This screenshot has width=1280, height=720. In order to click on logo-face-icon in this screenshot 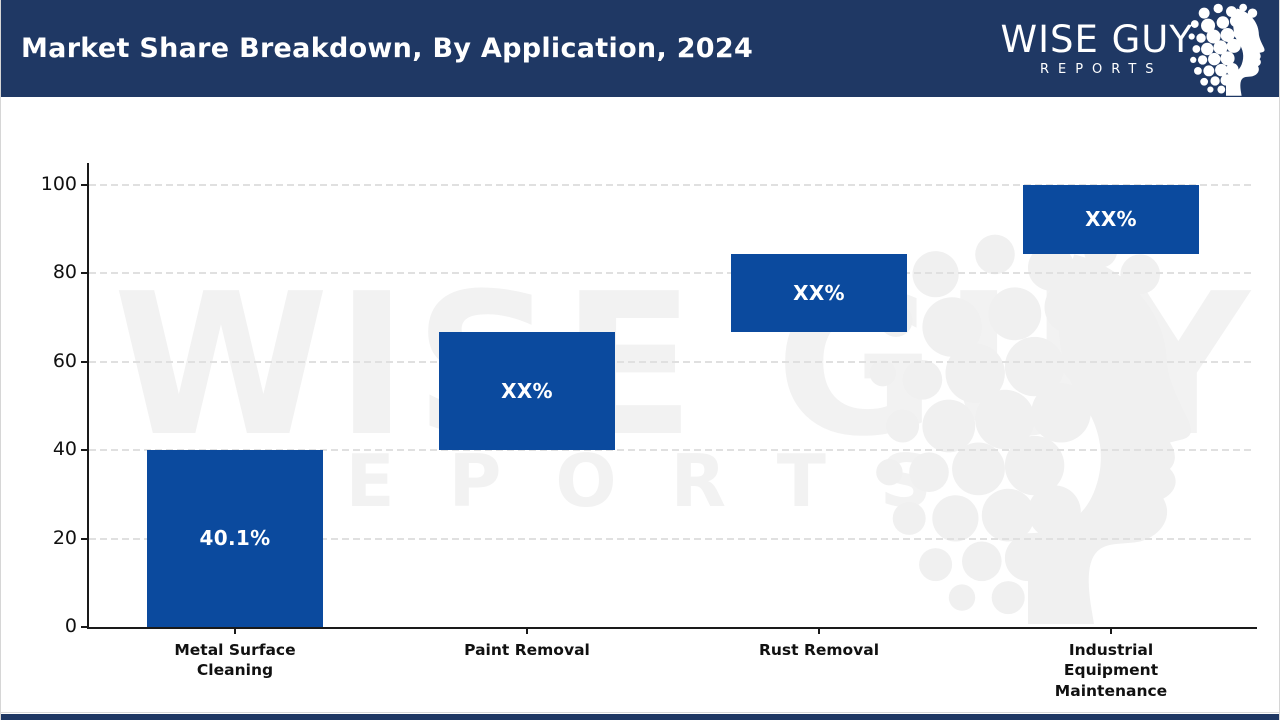, I will do `click(1226, 49)`.